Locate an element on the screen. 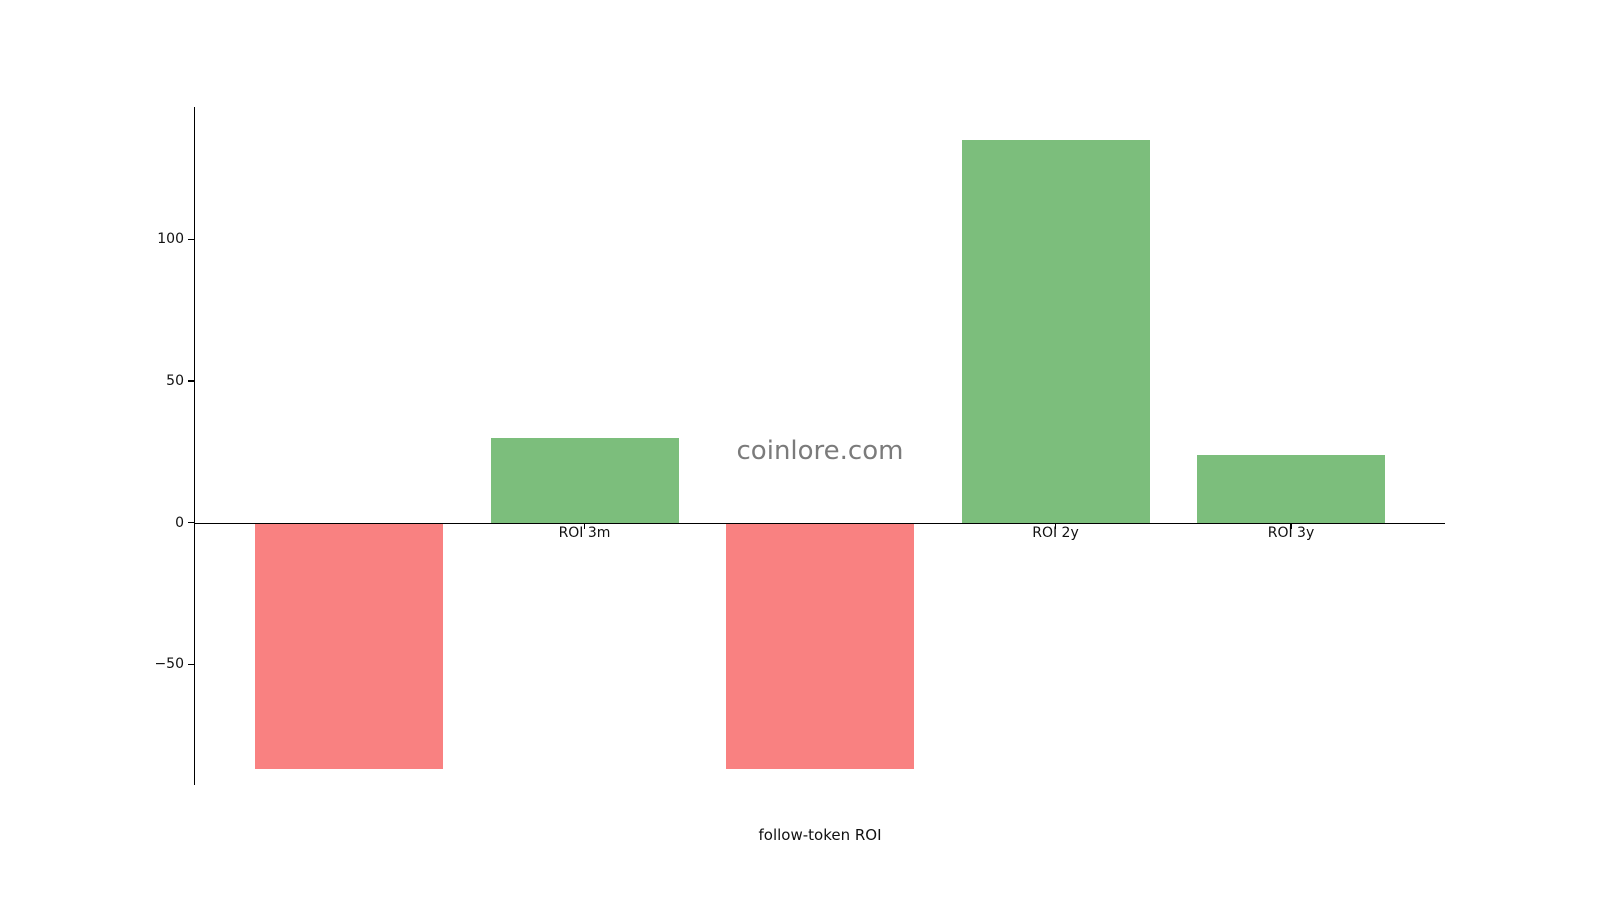 The image size is (1600, 900). watermark-text: coinlore.com is located at coordinates (820, 451).